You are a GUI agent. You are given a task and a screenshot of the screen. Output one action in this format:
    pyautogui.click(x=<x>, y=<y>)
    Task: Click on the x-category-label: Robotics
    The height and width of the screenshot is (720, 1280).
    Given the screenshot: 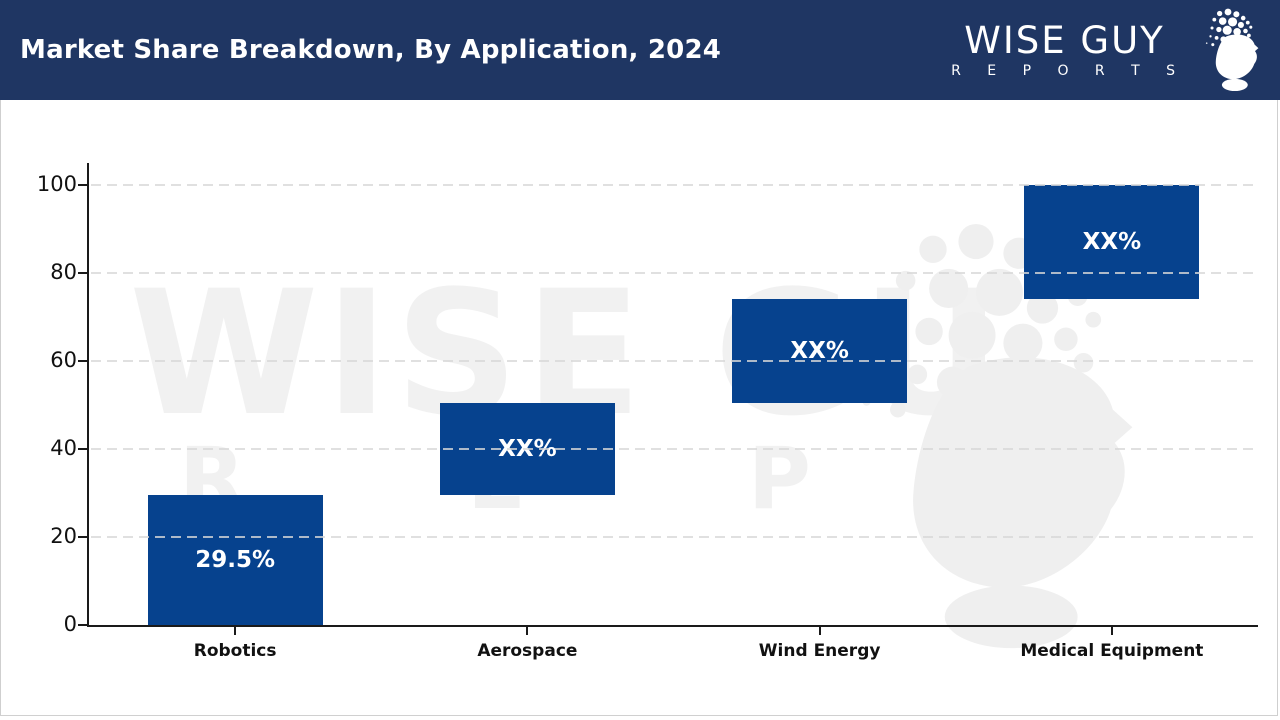 What is the action you would take?
    pyautogui.click(x=235, y=651)
    